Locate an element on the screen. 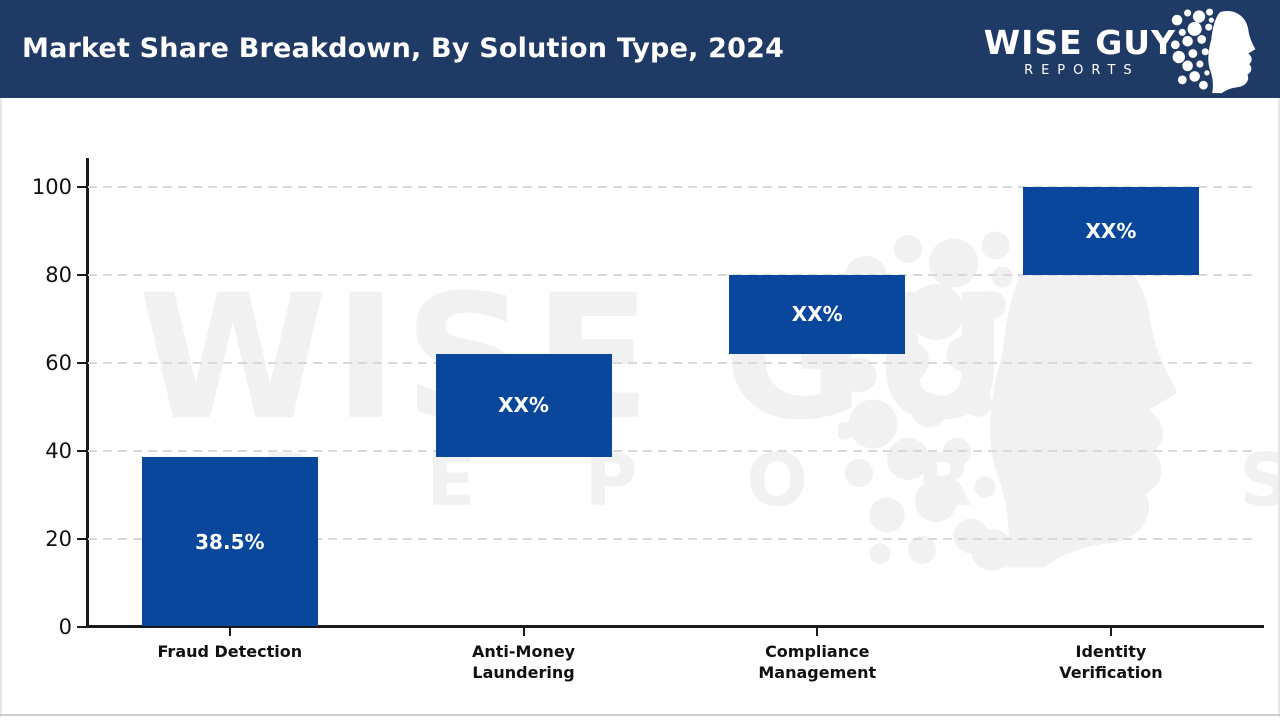 This screenshot has height=720, width=1280. x-axis-category-label: Compliance Management is located at coordinates (817, 662).